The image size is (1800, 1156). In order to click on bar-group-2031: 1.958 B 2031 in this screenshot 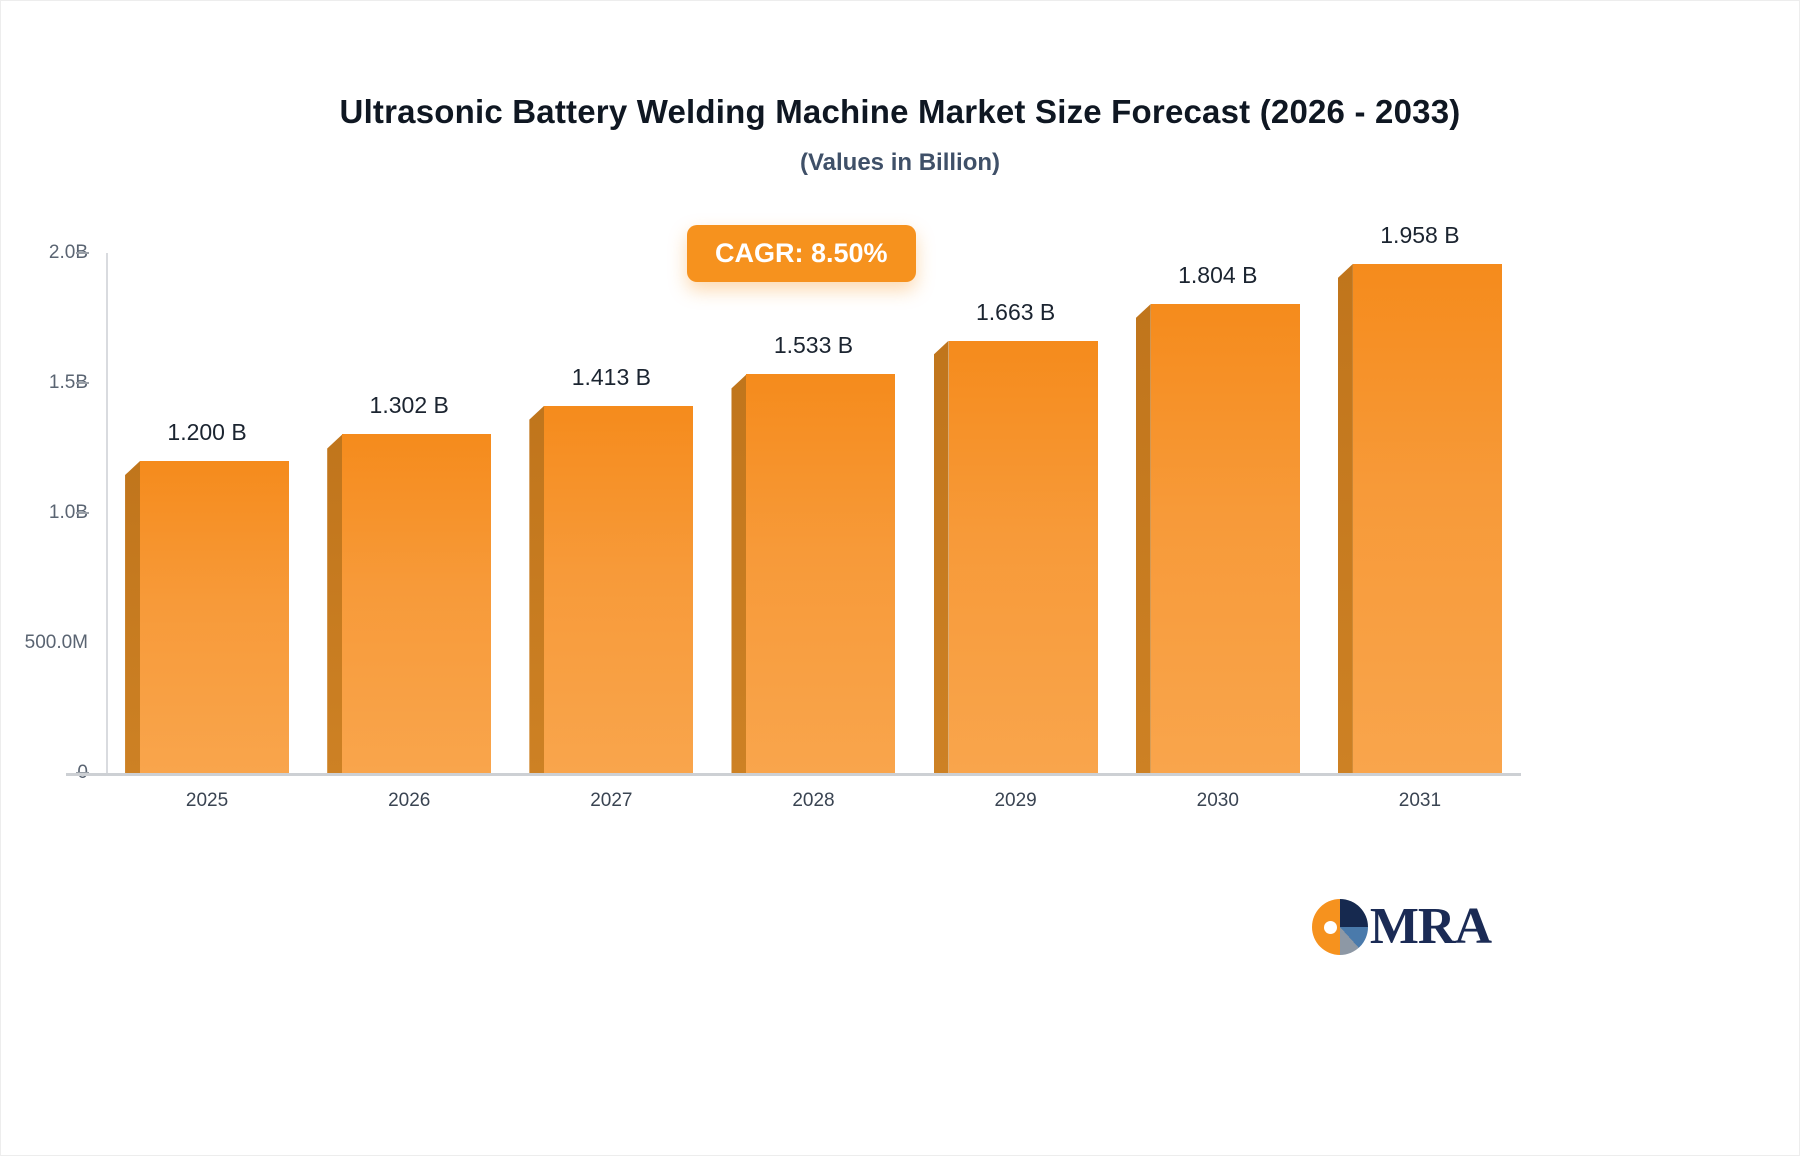, I will do `click(1420, 516)`.